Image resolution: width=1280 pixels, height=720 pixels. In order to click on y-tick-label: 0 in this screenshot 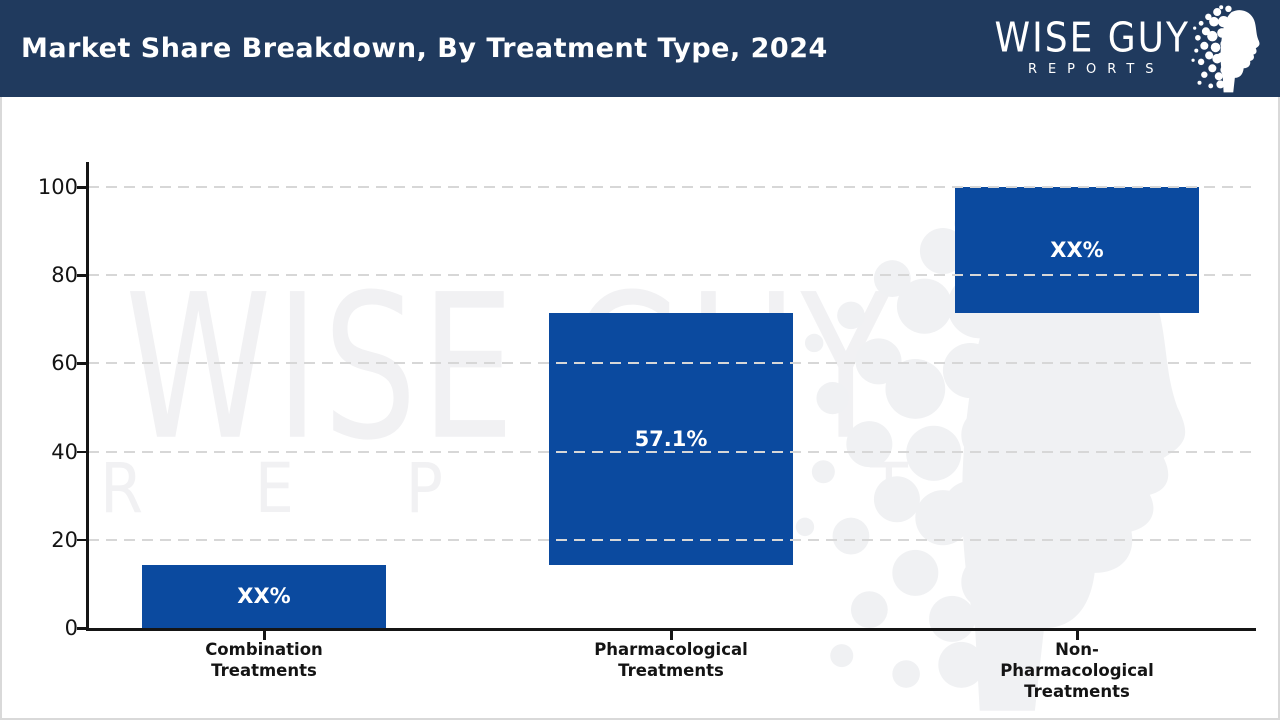, I will do `click(71, 628)`.